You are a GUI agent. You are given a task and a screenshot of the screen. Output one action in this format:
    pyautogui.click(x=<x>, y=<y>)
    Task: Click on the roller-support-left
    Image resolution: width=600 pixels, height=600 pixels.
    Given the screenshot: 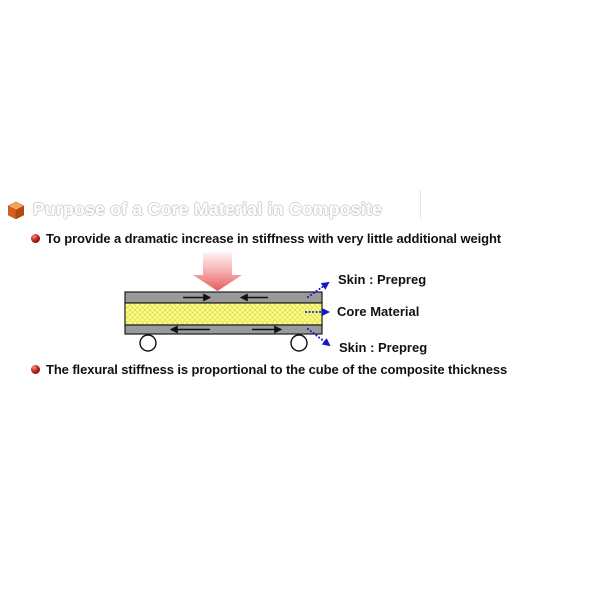 What is the action you would take?
    pyautogui.click(x=148, y=343)
    